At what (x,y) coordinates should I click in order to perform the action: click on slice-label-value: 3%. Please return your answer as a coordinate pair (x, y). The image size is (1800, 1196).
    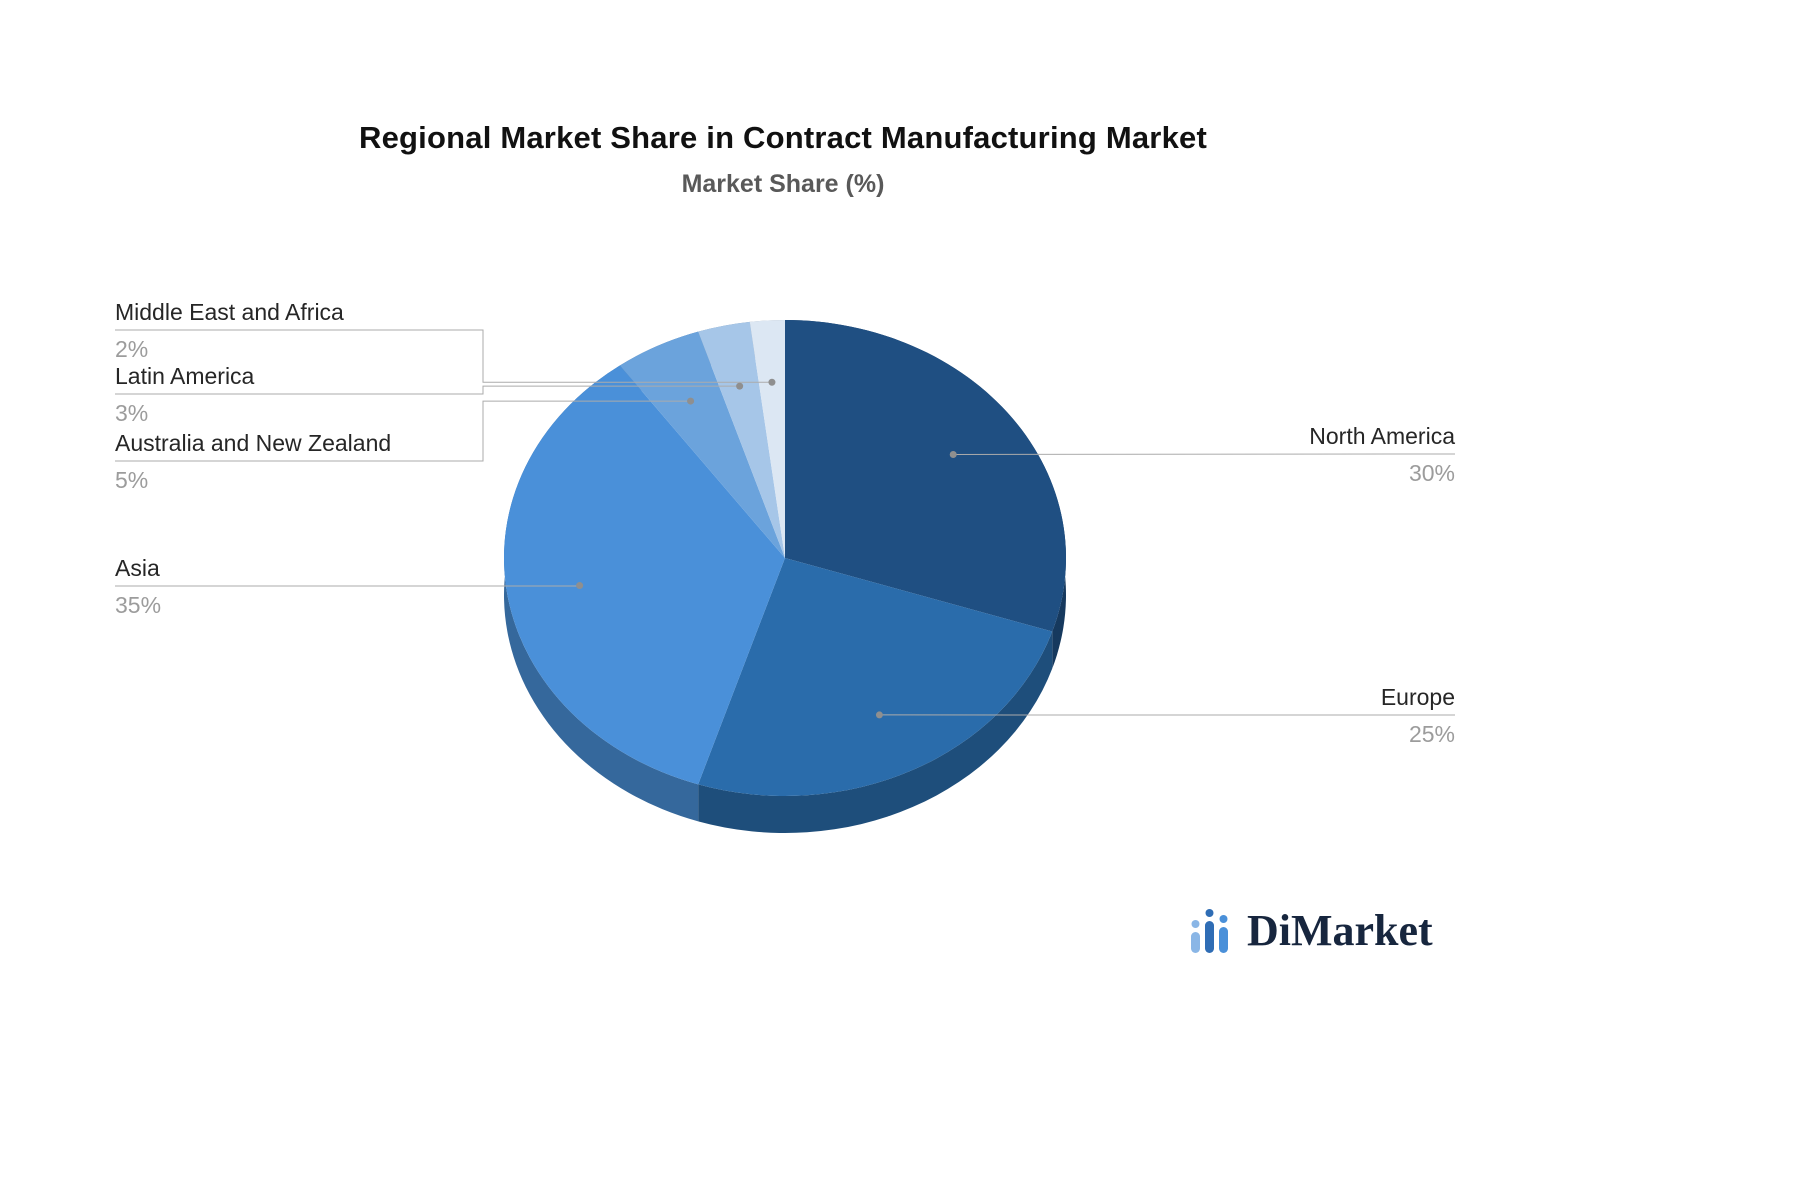
    Looking at the image, I should click on (132, 413).